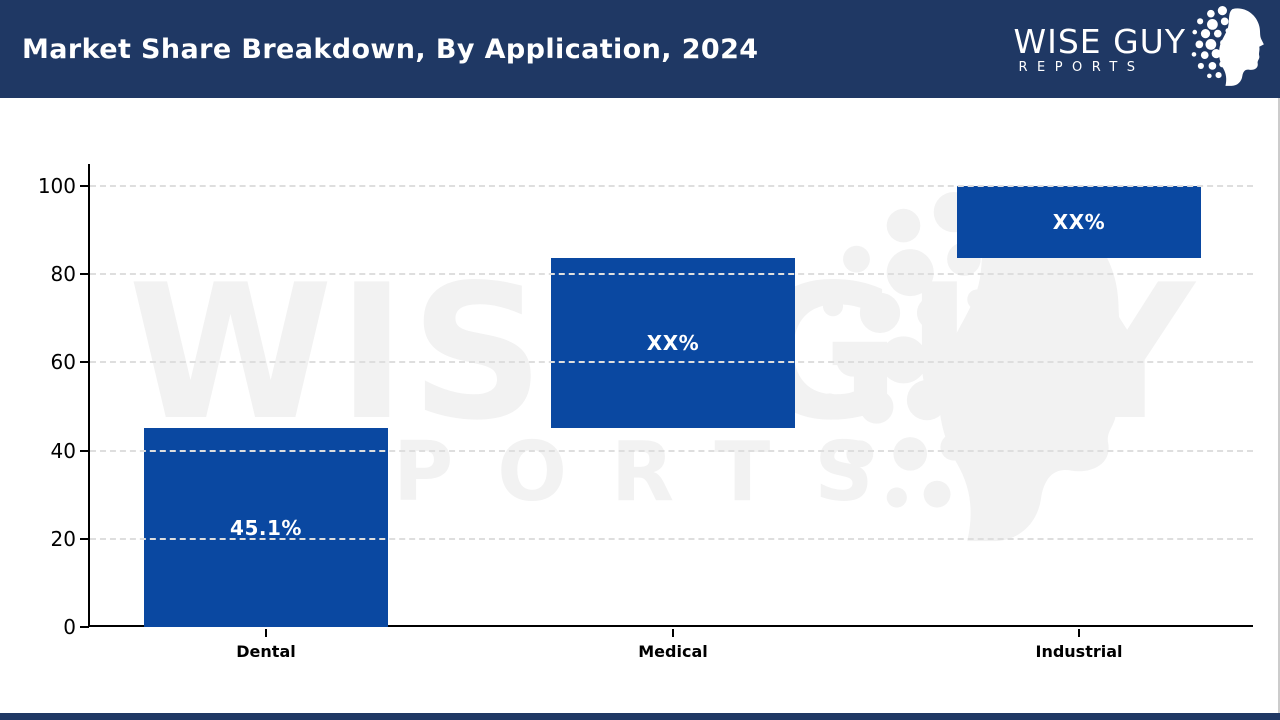 Image resolution: width=1280 pixels, height=720 pixels. What do you see at coordinates (266, 651) in the screenshot?
I see `x-tick-label-dental: Dental` at bounding box center [266, 651].